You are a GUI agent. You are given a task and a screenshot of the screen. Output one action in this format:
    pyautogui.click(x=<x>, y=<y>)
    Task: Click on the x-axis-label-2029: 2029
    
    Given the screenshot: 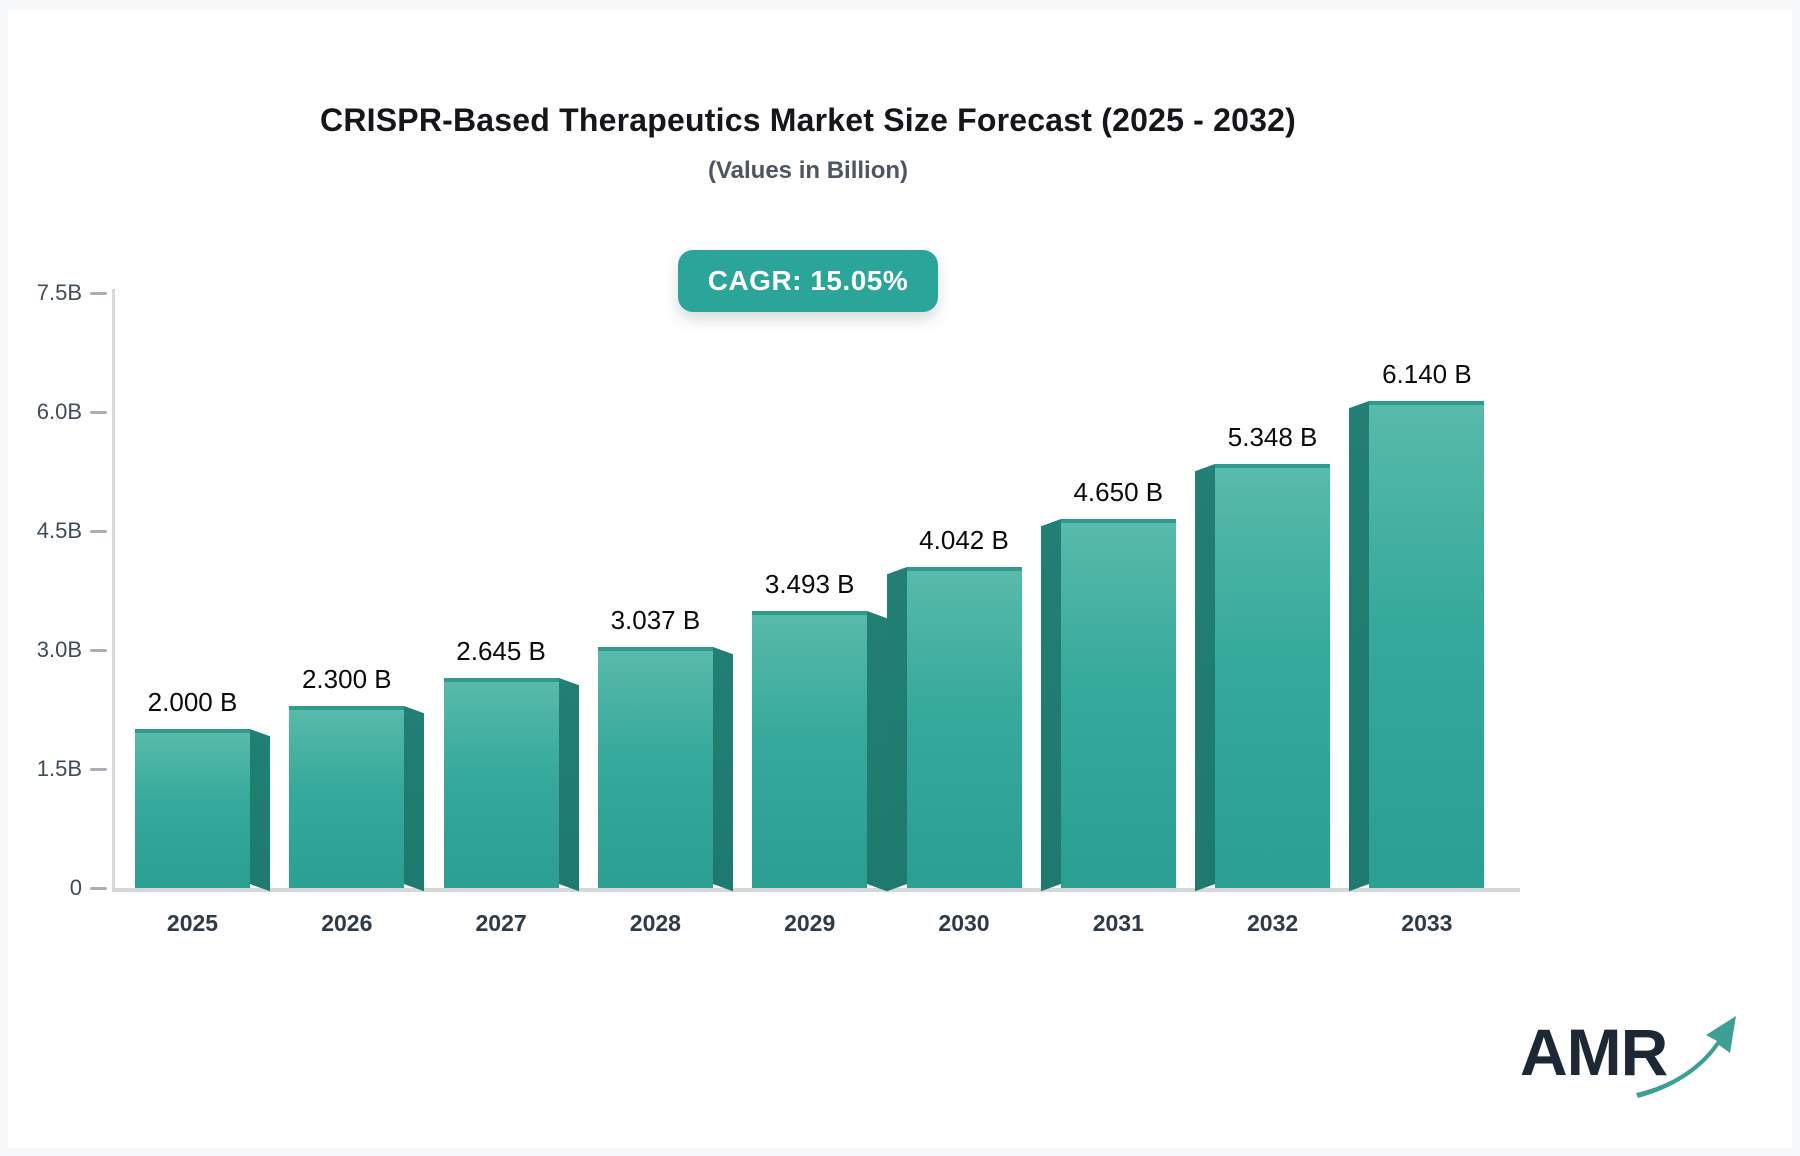 What is the action you would take?
    pyautogui.click(x=810, y=923)
    